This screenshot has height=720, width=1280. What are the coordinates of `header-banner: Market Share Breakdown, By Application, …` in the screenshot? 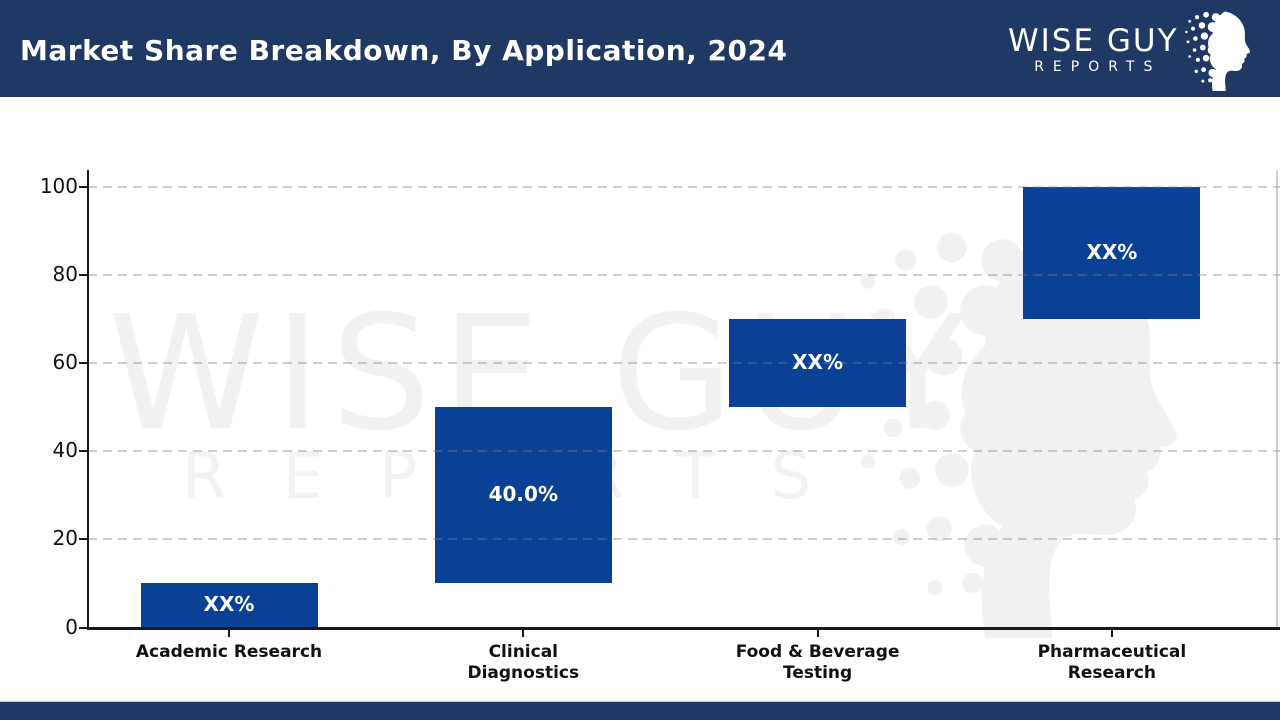 It's located at (640, 48).